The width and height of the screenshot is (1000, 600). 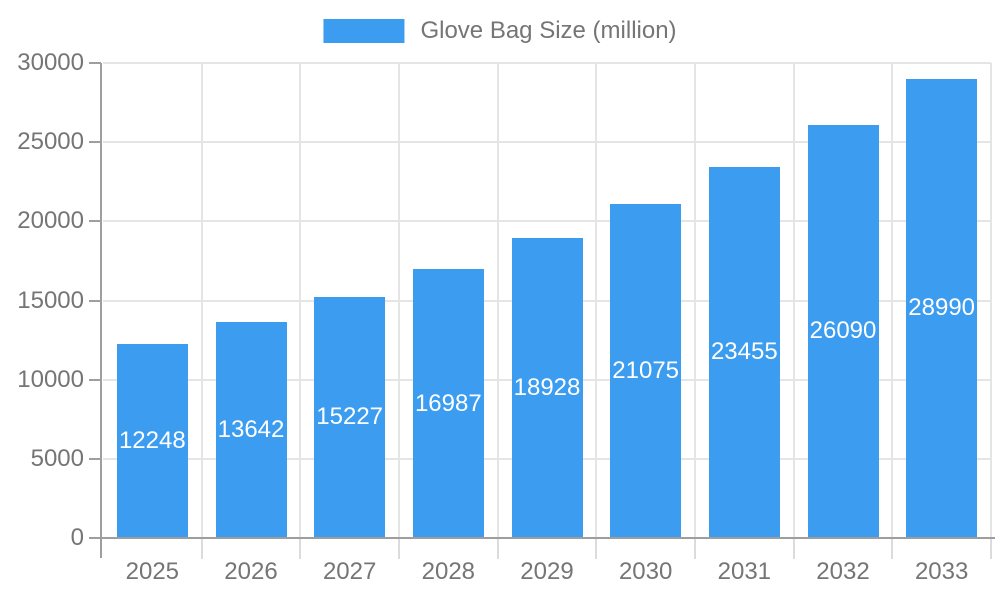 I want to click on legend: Glove Bag Size (million), so click(x=500, y=31).